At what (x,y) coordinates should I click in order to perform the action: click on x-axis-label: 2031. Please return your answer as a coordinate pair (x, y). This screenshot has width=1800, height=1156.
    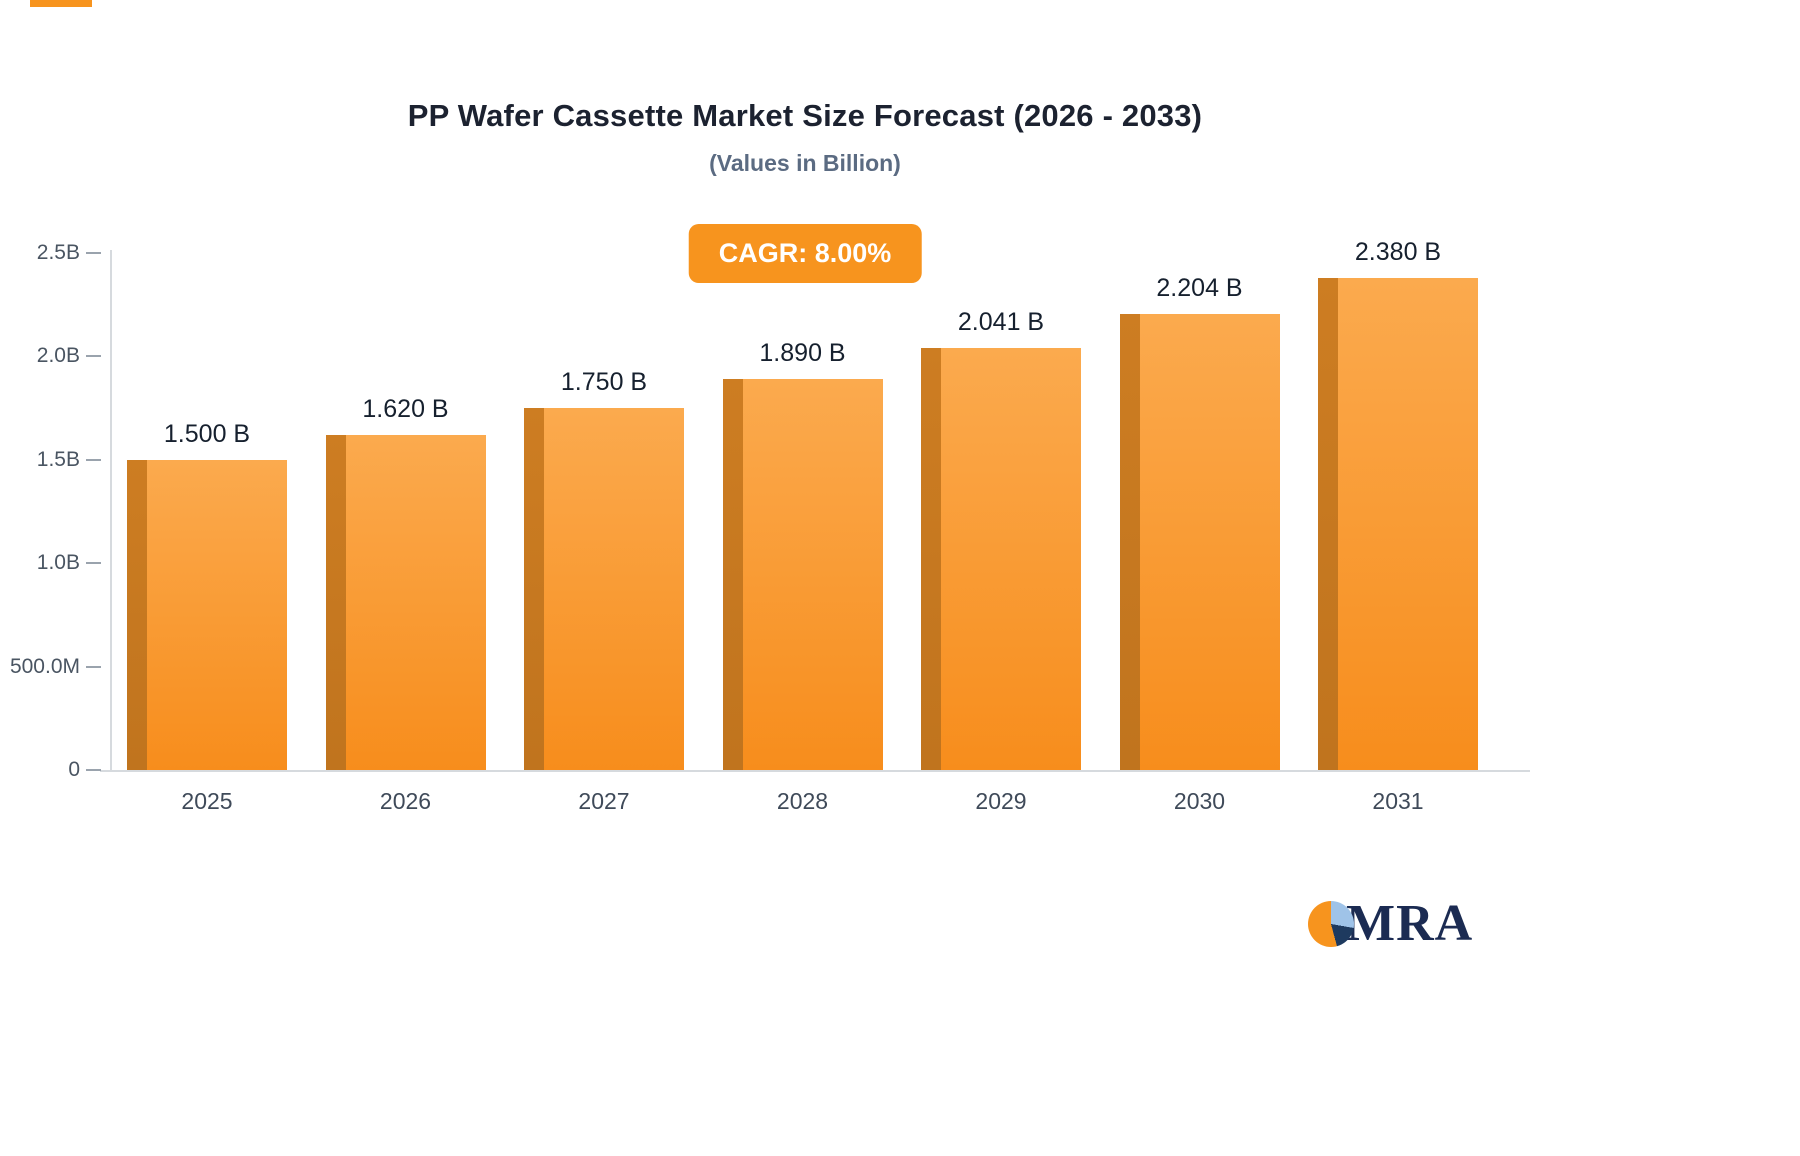
    Looking at the image, I should click on (1398, 801).